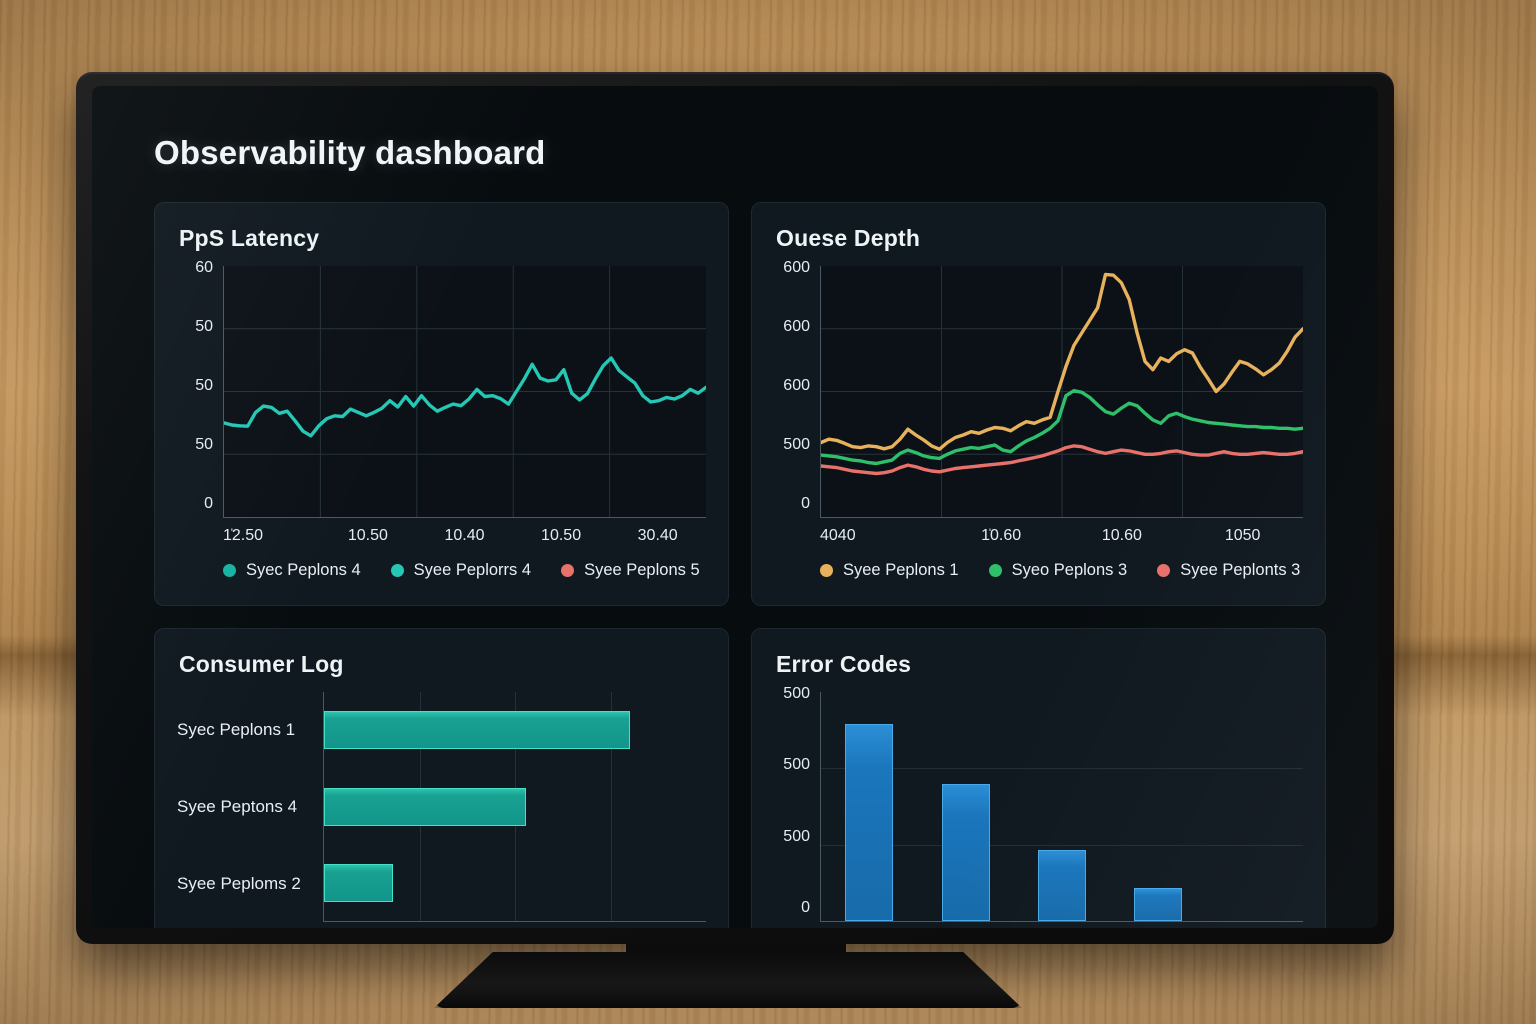  What do you see at coordinates (464, 392) in the screenshot?
I see `latency-line-plot` at bounding box center [464, 392].